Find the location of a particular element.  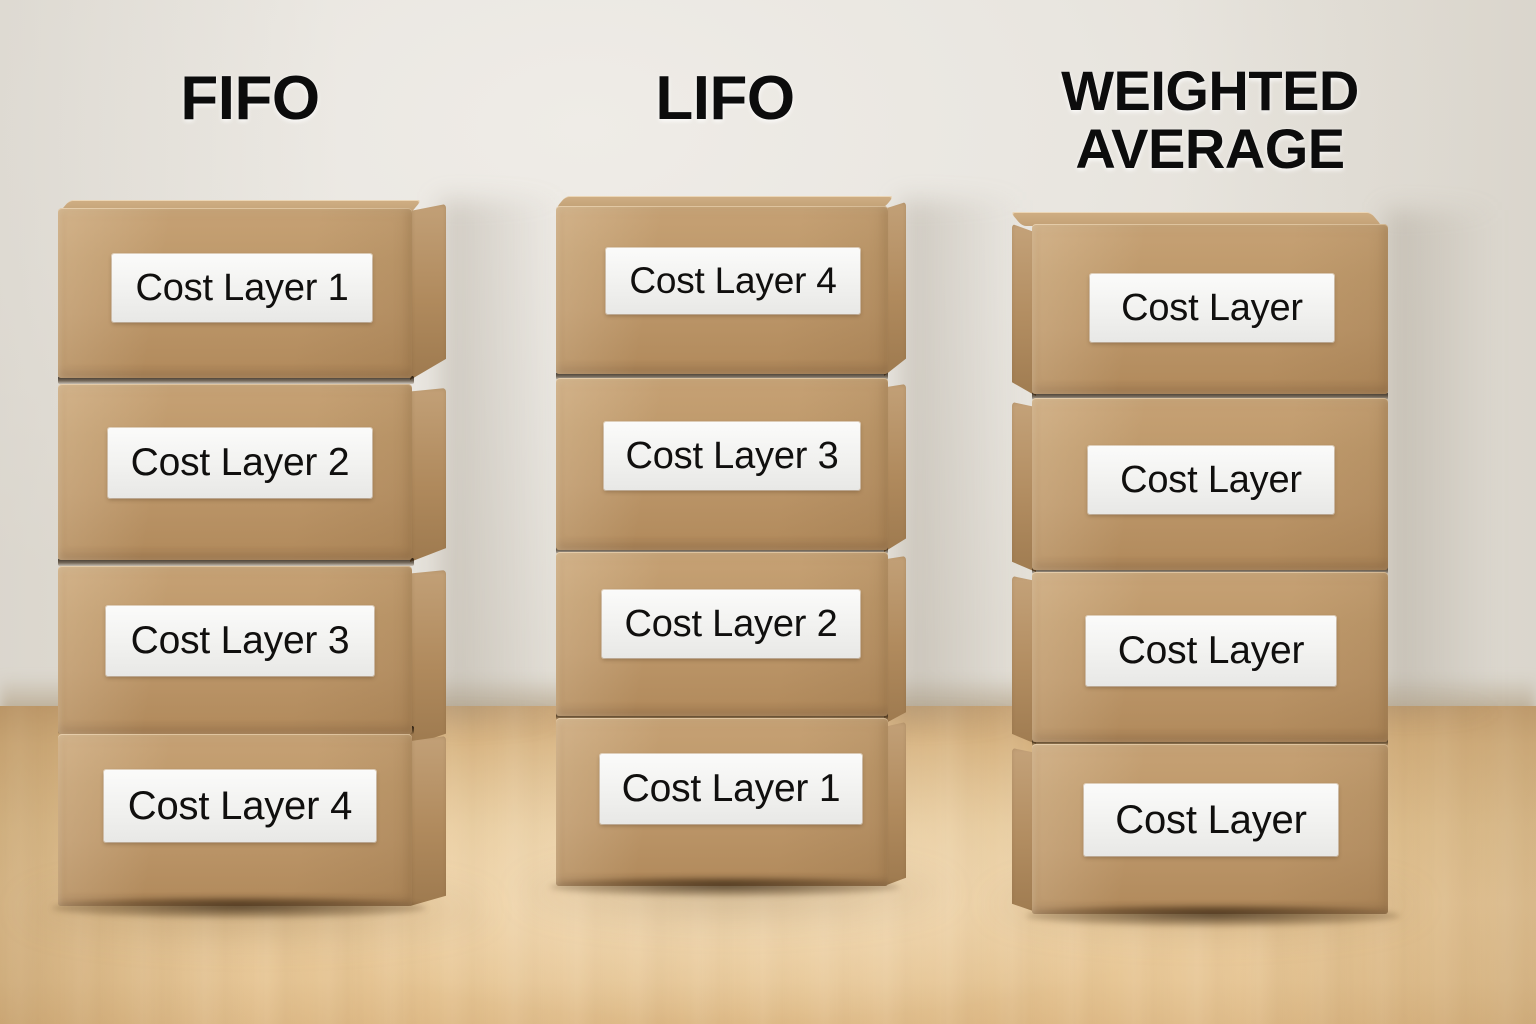

box-label-wavg-4: Cost Layer is located at coordinates (1211, 820).